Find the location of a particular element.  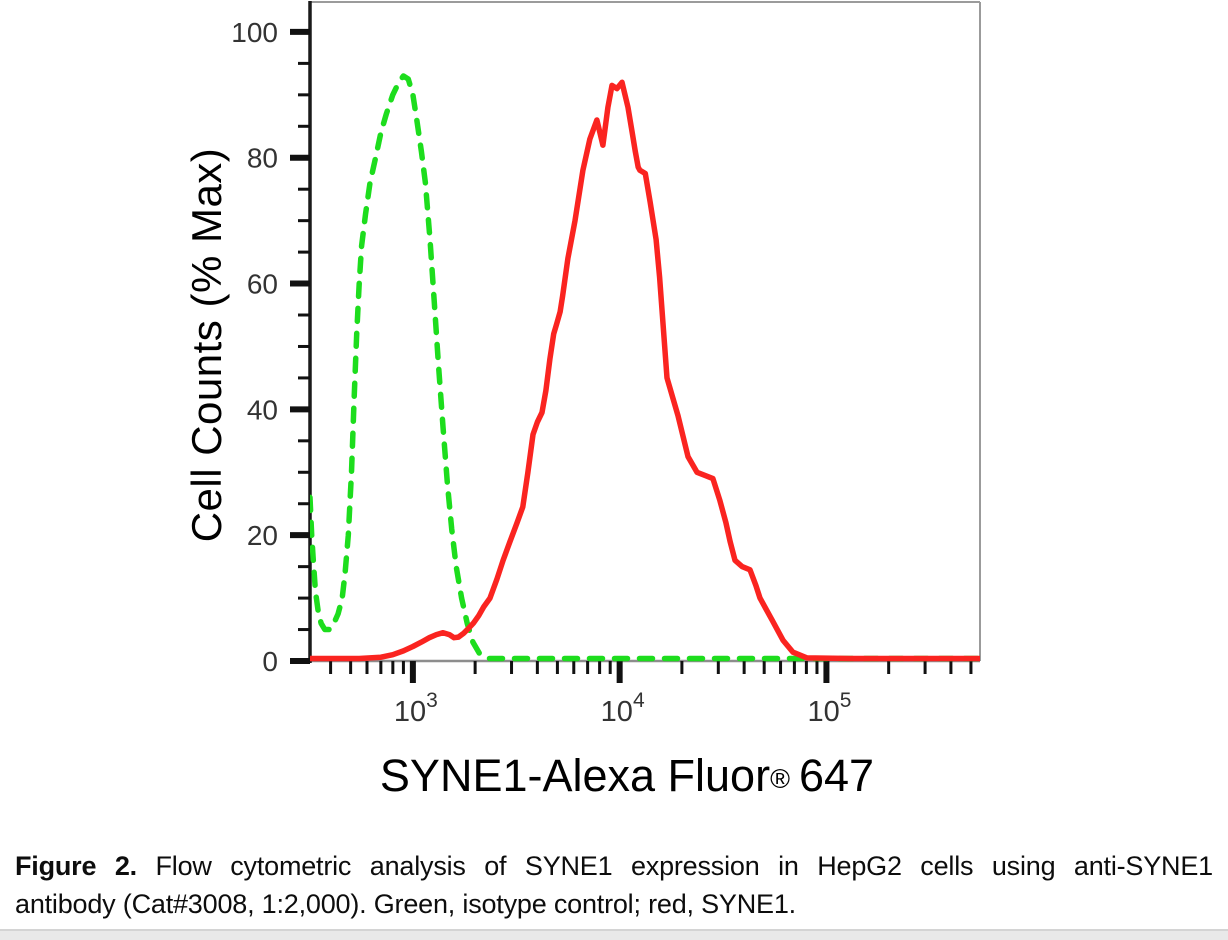

svg-text: 60 is located at coordinates (262, 284).